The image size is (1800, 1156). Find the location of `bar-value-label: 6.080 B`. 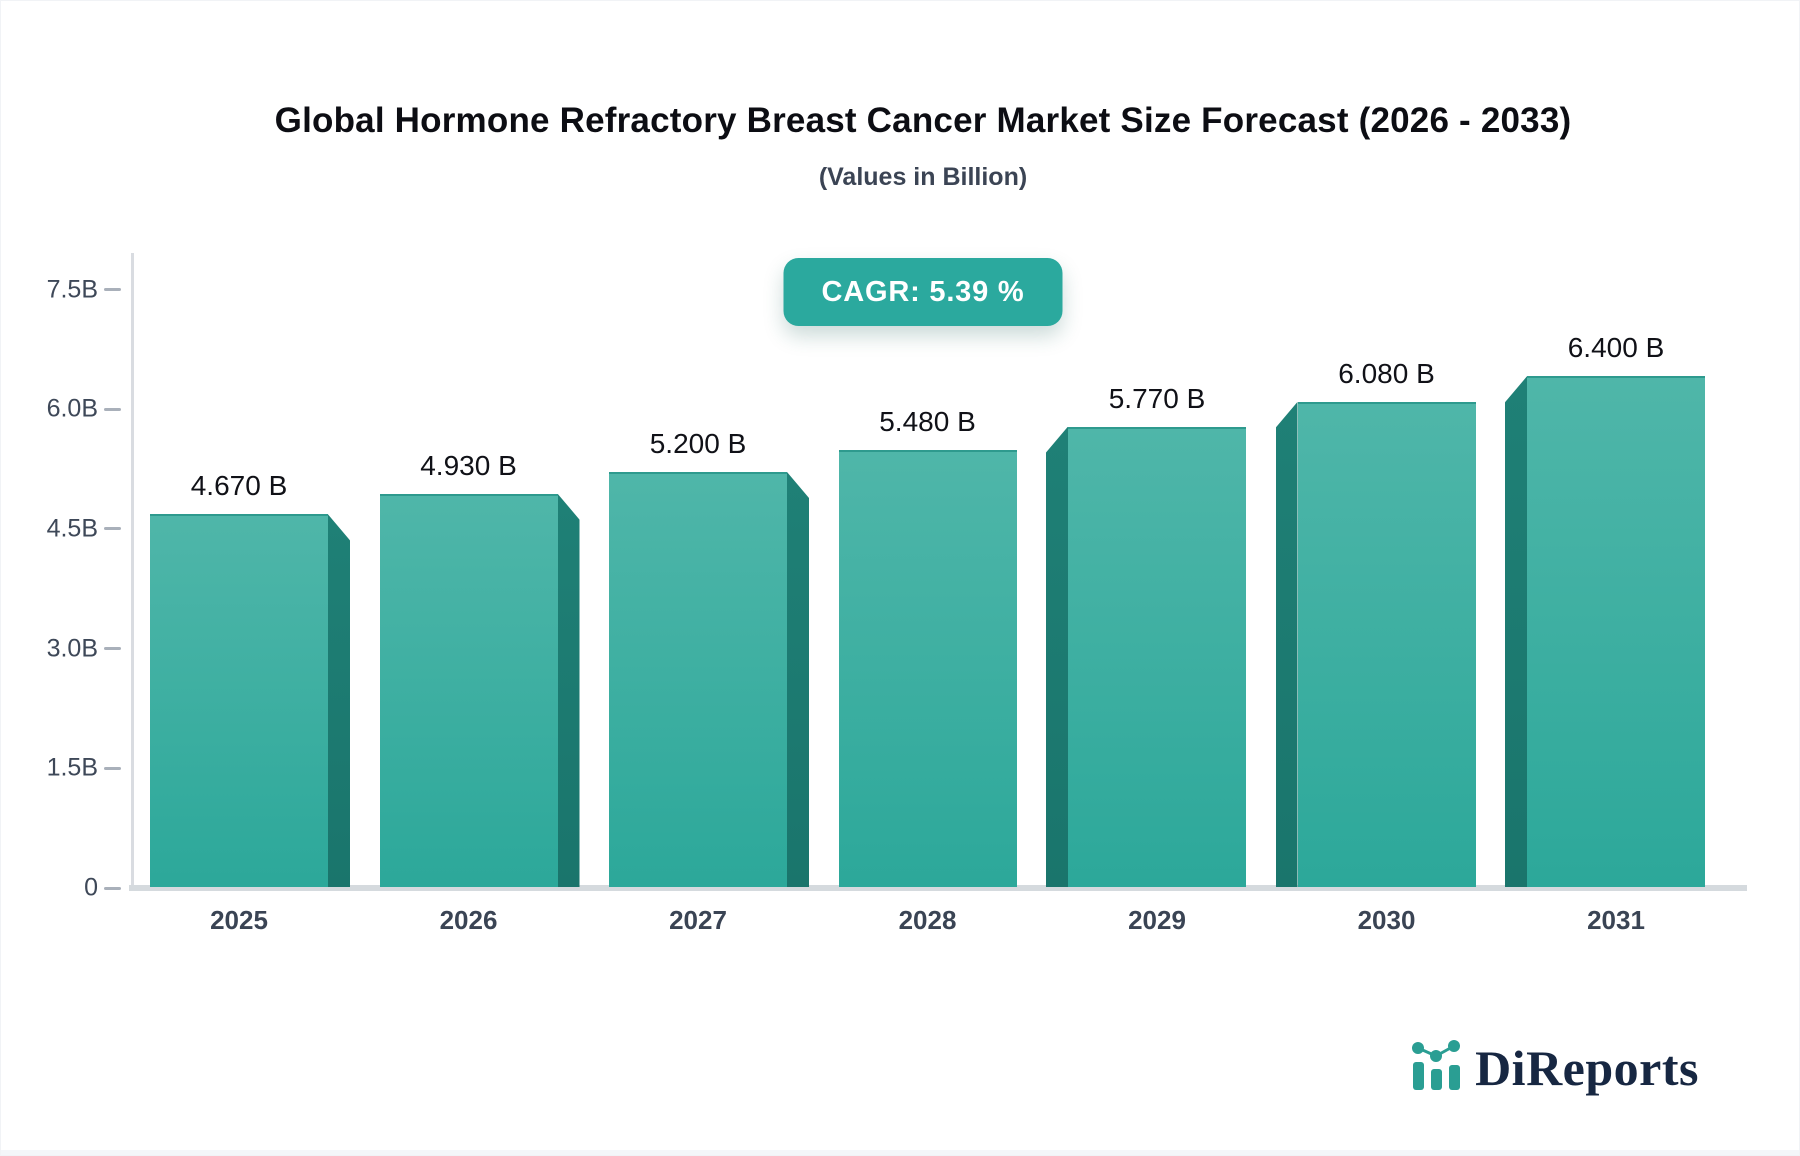

bar-value-label: 6.080 B is located at coordinates (1386, 373).